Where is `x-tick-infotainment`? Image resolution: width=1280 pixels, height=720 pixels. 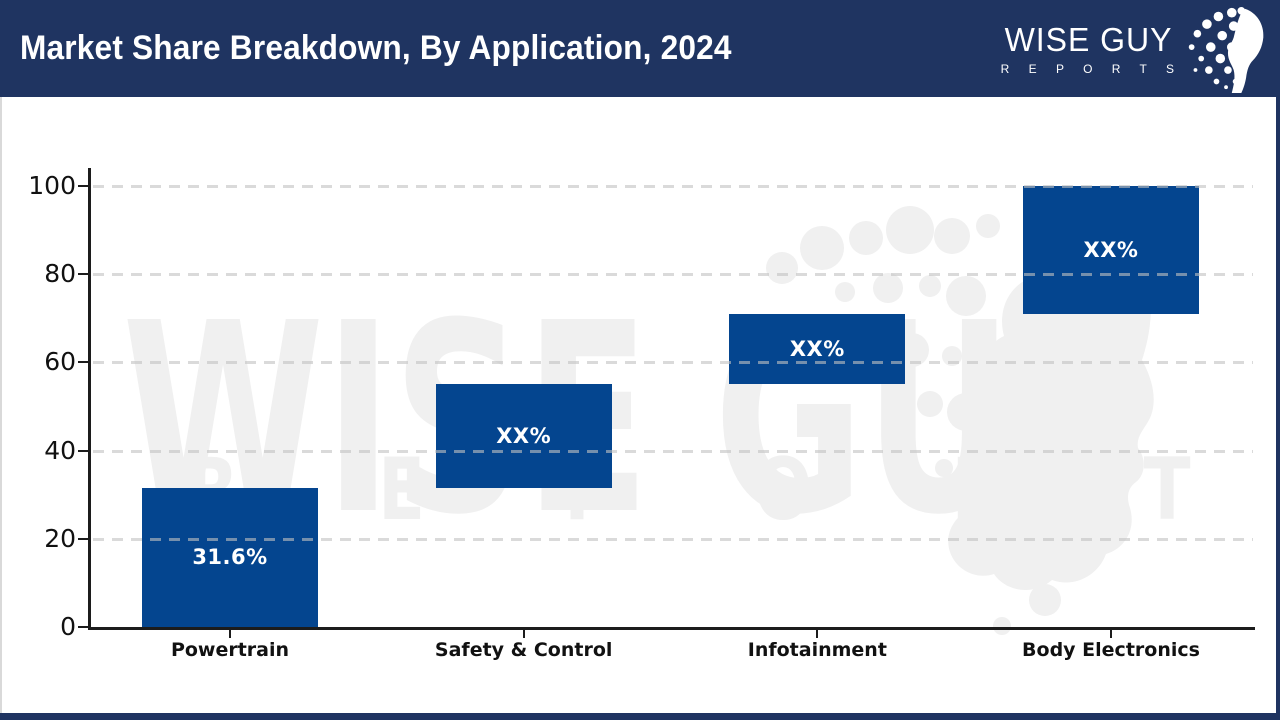
x-tick-infotainment is located at coordinates (817, 634).